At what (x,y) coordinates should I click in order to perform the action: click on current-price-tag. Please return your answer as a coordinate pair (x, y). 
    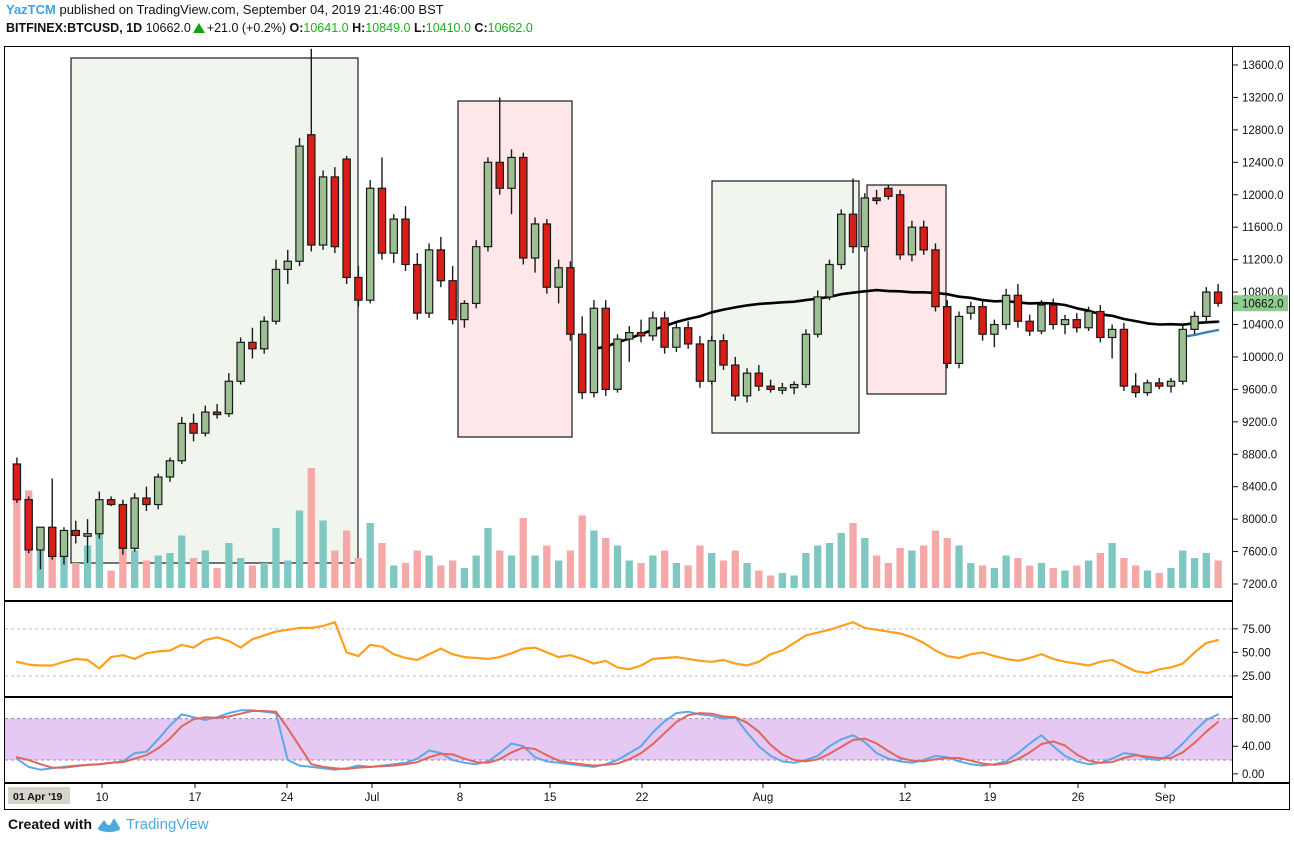
    Looking at the image, I should click on (1260, 303).